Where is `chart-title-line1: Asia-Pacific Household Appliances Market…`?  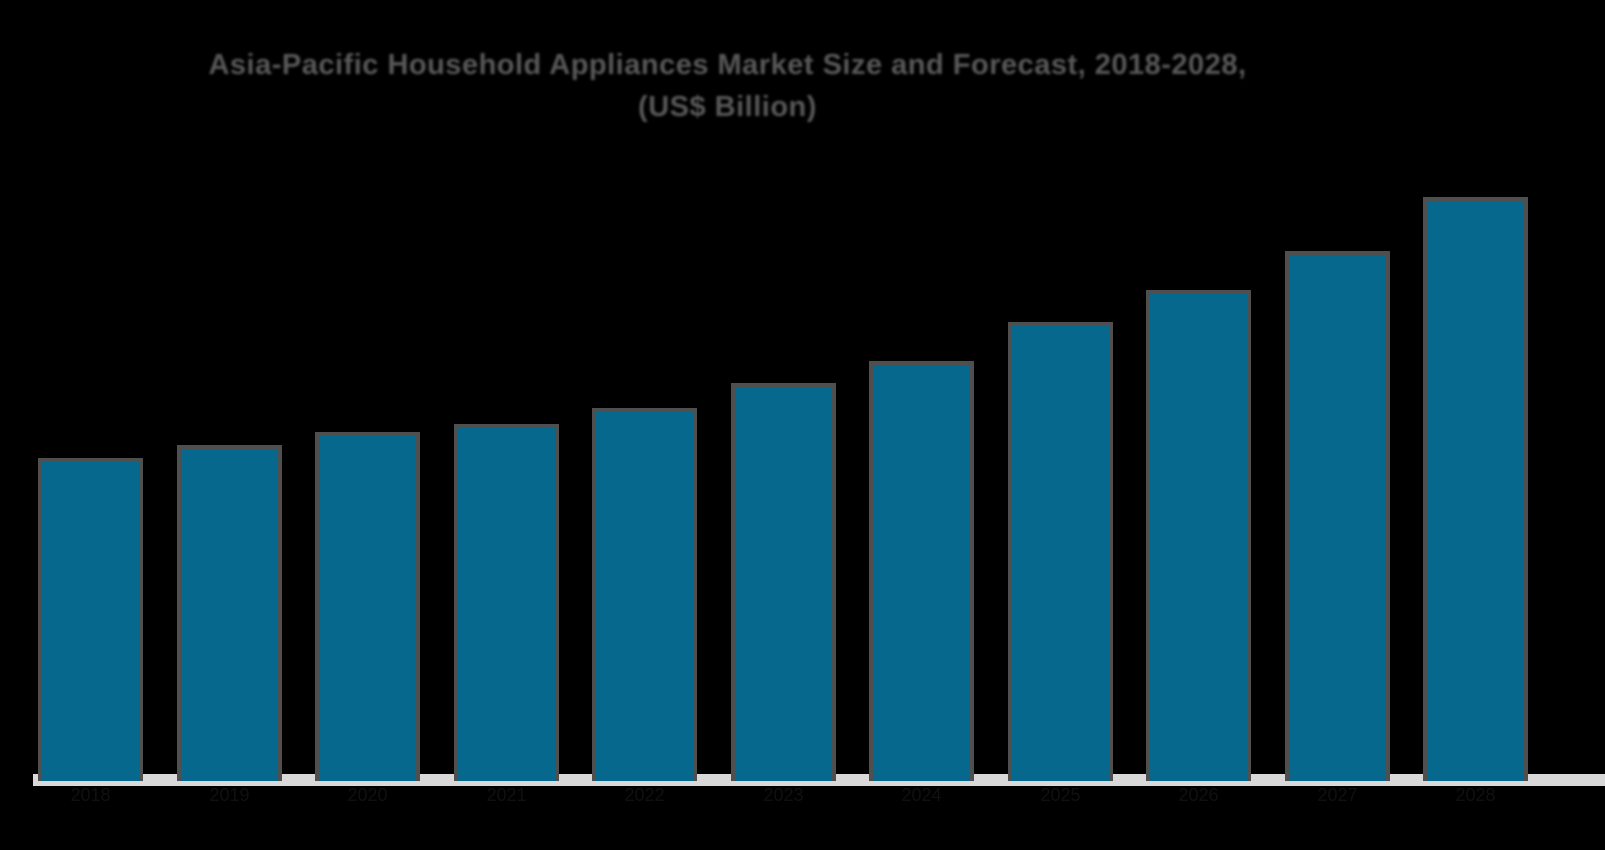
chart-title-line1: Asia-Pacific Household Appliances Market… is located at coordinates (727, 65).